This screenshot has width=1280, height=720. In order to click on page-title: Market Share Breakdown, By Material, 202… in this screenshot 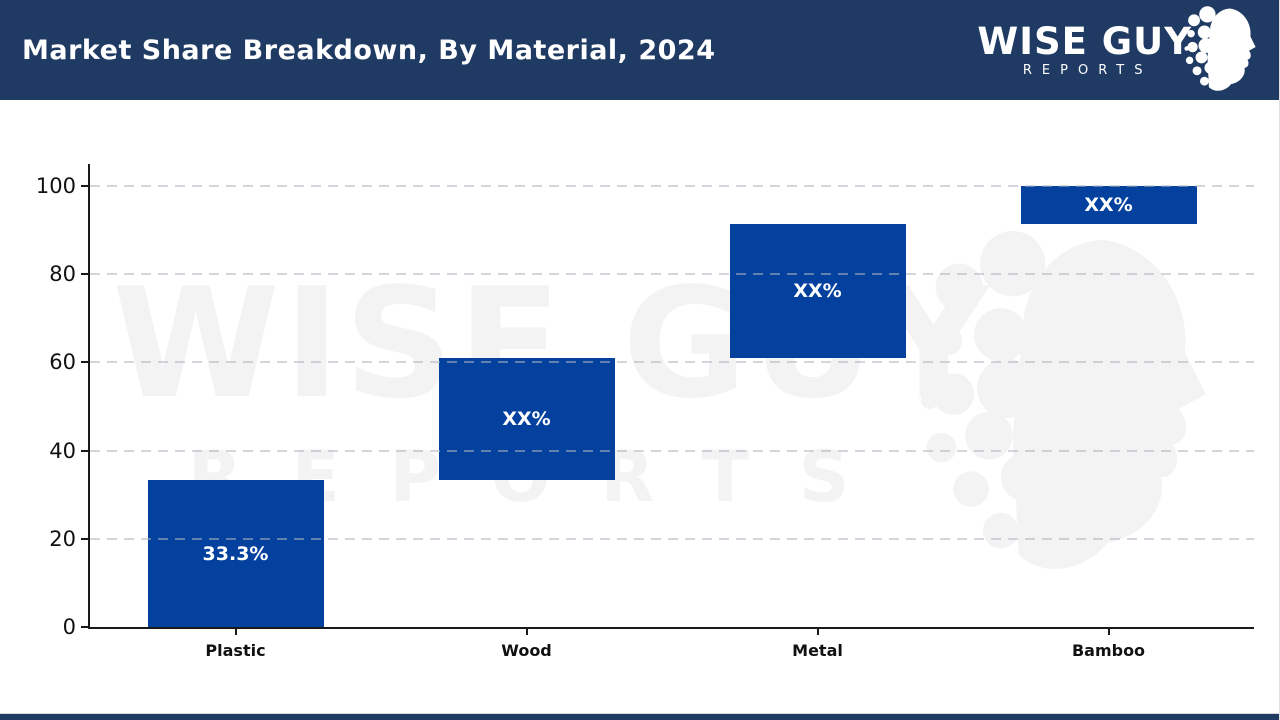, I will do `click(369, 50)`.